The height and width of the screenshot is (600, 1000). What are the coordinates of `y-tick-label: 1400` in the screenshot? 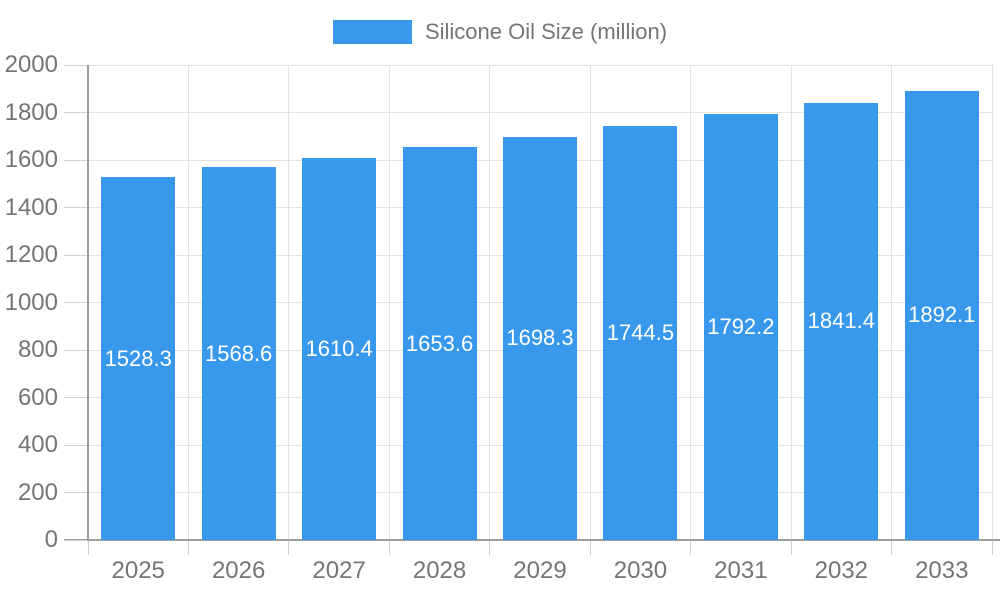 It's located at (31, 207).